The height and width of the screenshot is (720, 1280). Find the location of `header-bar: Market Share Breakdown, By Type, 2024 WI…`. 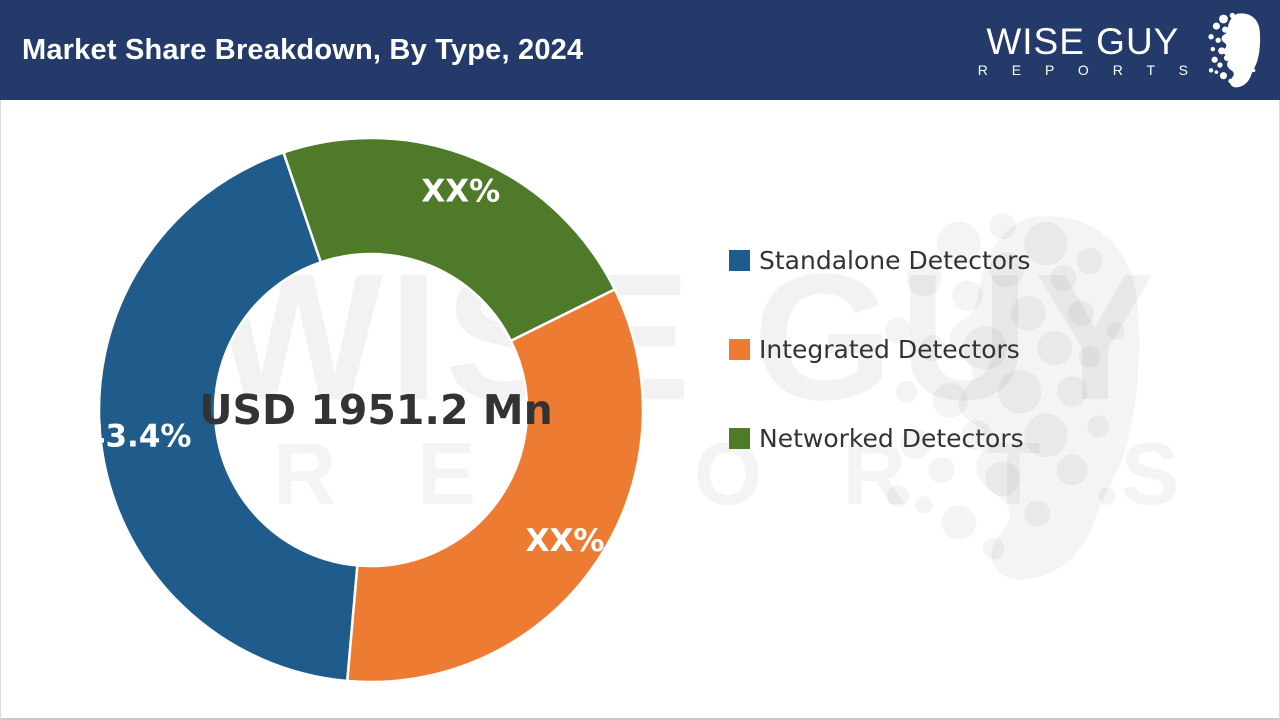

header-bar: Market Share Breakdown, By Type, 2024 WI… is located at coordinates (640, 50).